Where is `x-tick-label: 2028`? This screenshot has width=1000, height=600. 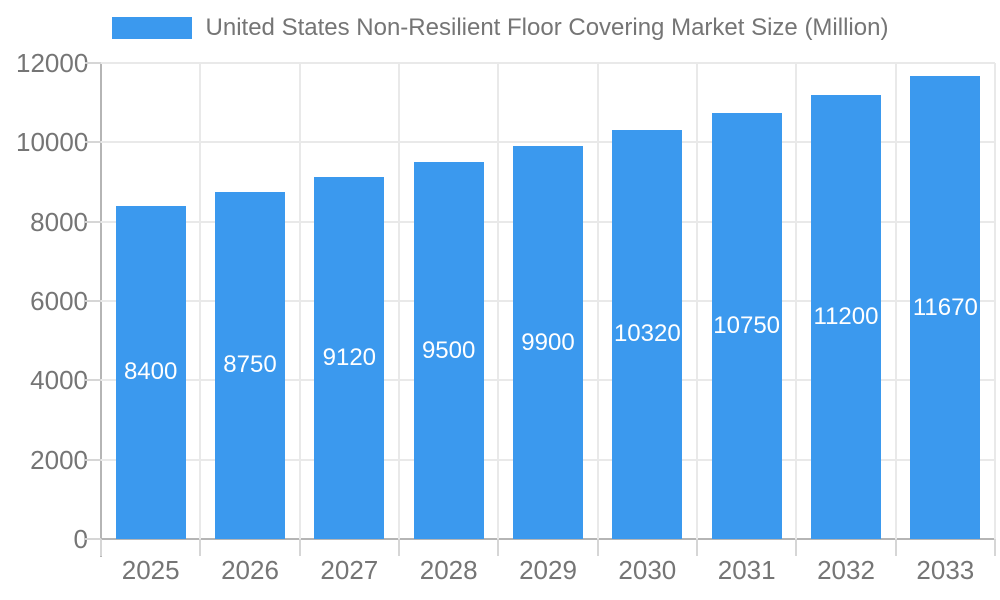
x-tick-label: 2028 is located at coordinates (448, 570).